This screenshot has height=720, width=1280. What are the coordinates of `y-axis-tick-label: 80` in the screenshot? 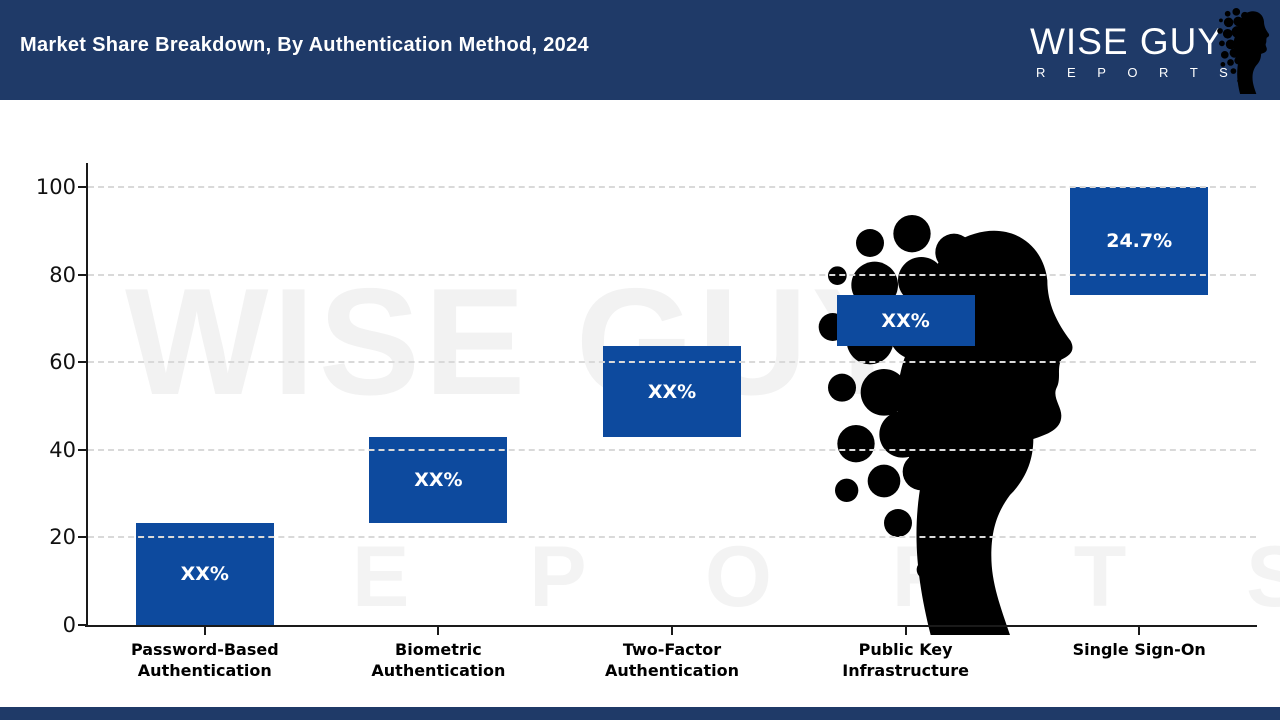 It's located at (62, 274).